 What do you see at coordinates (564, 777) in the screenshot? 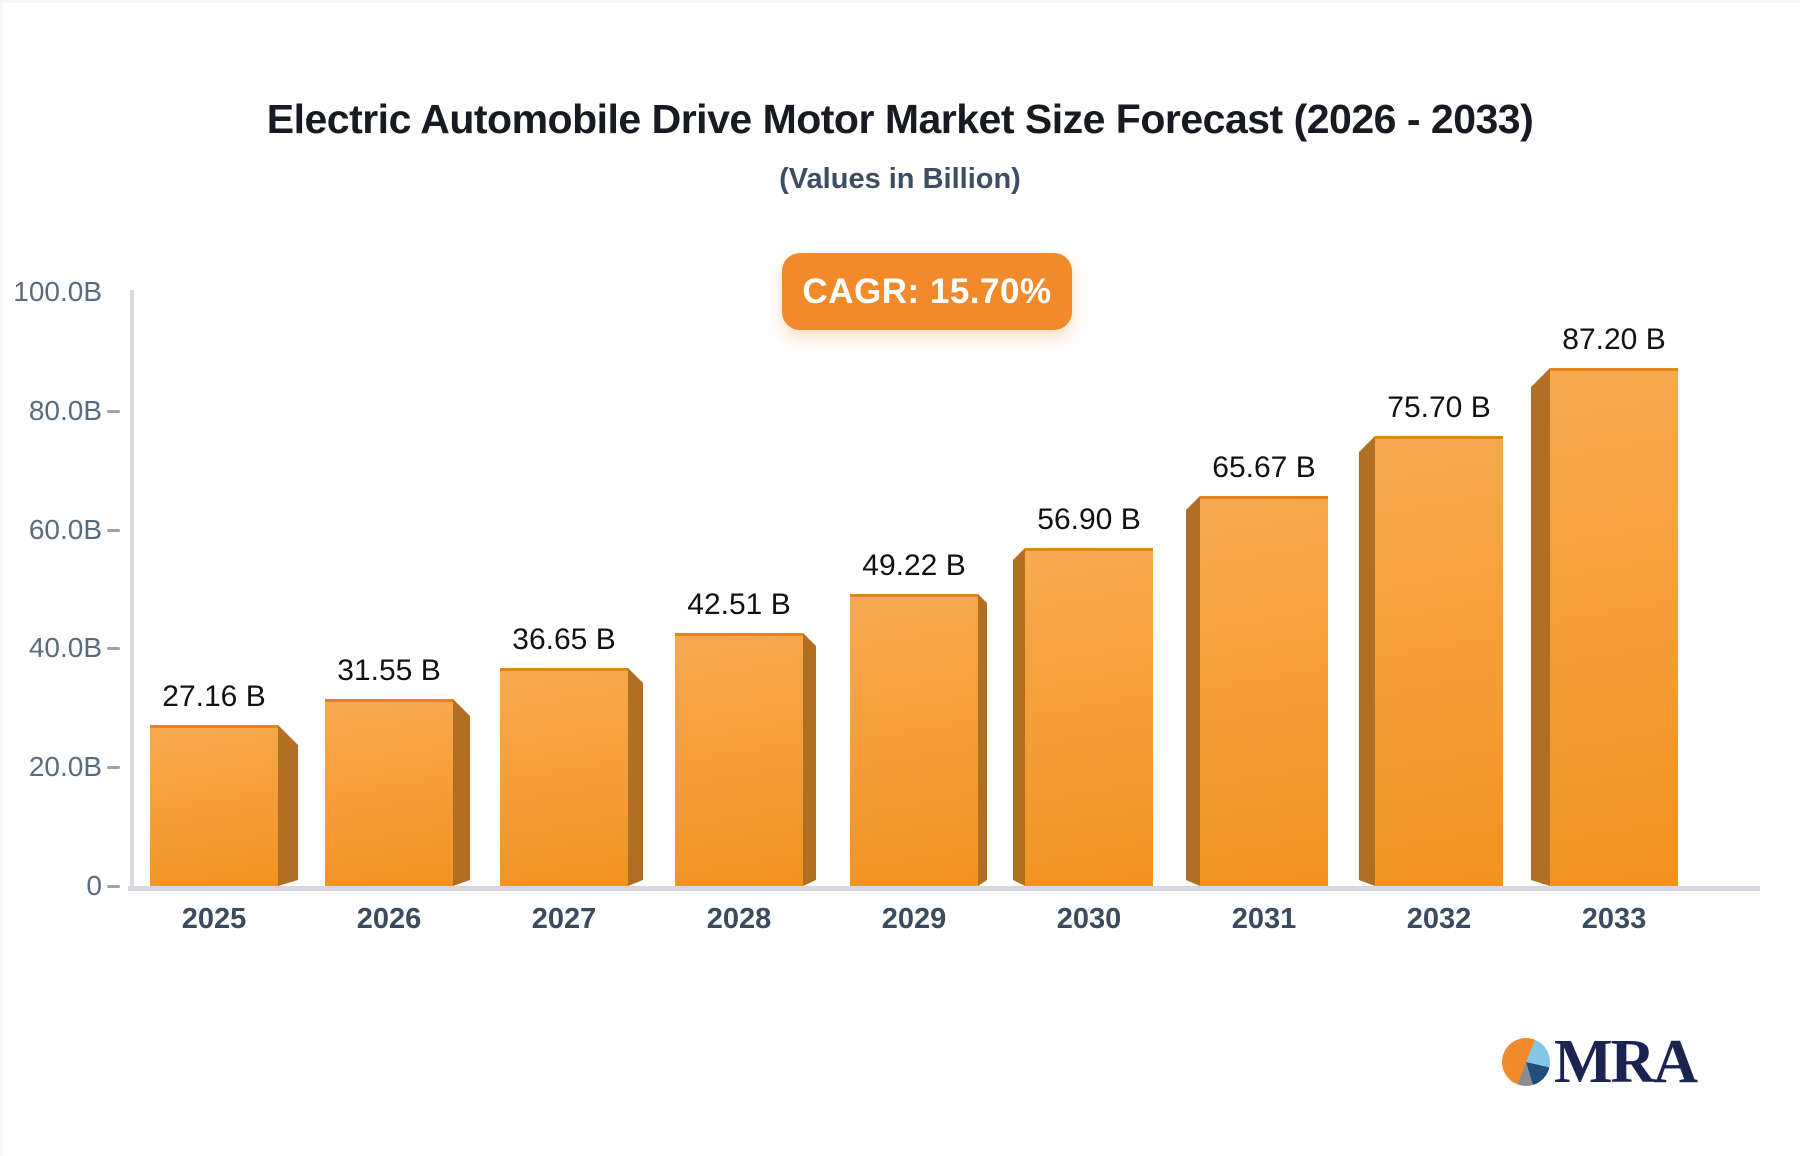
I see `bar-2027` at bounding box center [564, 777].